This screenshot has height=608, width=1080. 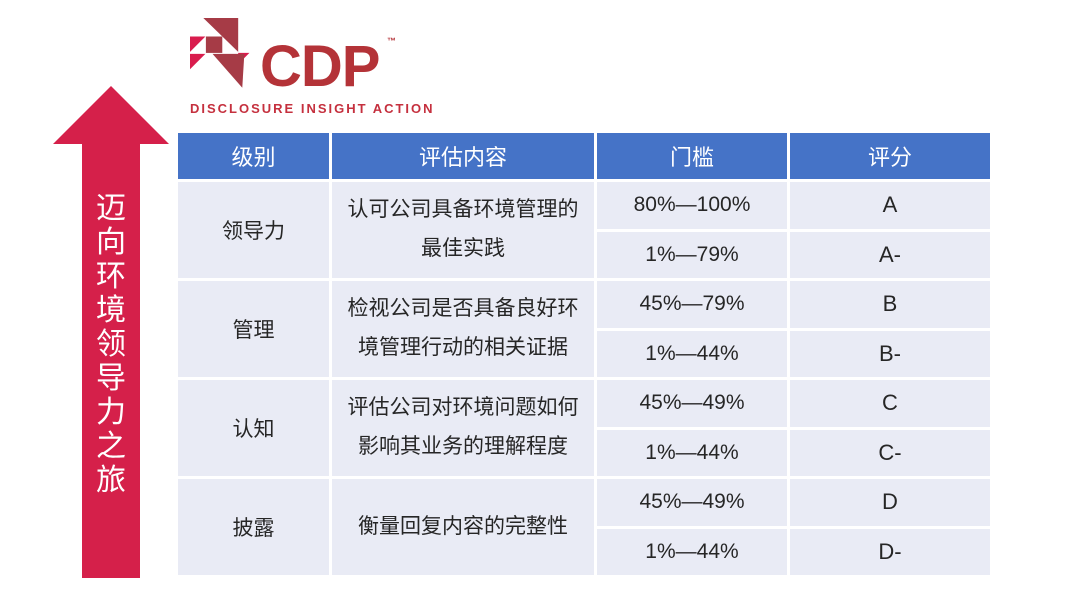 What do you see at coordinates (463, 527) in the screenshot?
I see `cell-description: 衡量回复内容的完整性` at bounding box center [463, 527].